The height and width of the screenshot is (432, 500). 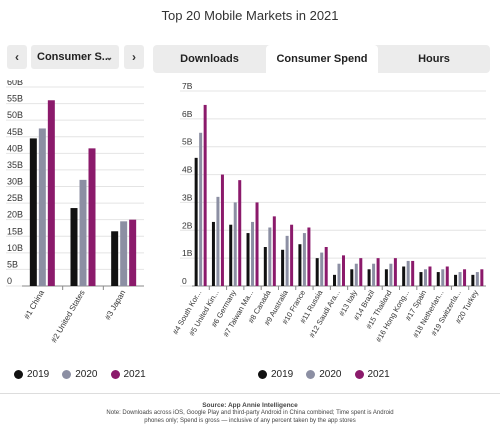 I want to click on y-tick-label: 7B, so click(x=187, y=86).